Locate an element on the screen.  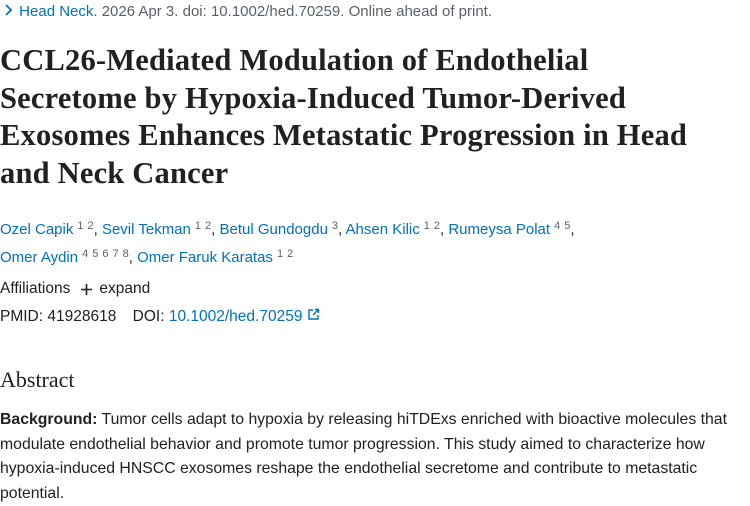
abstract-heading: Abstract is located at coordinates (37, 379).